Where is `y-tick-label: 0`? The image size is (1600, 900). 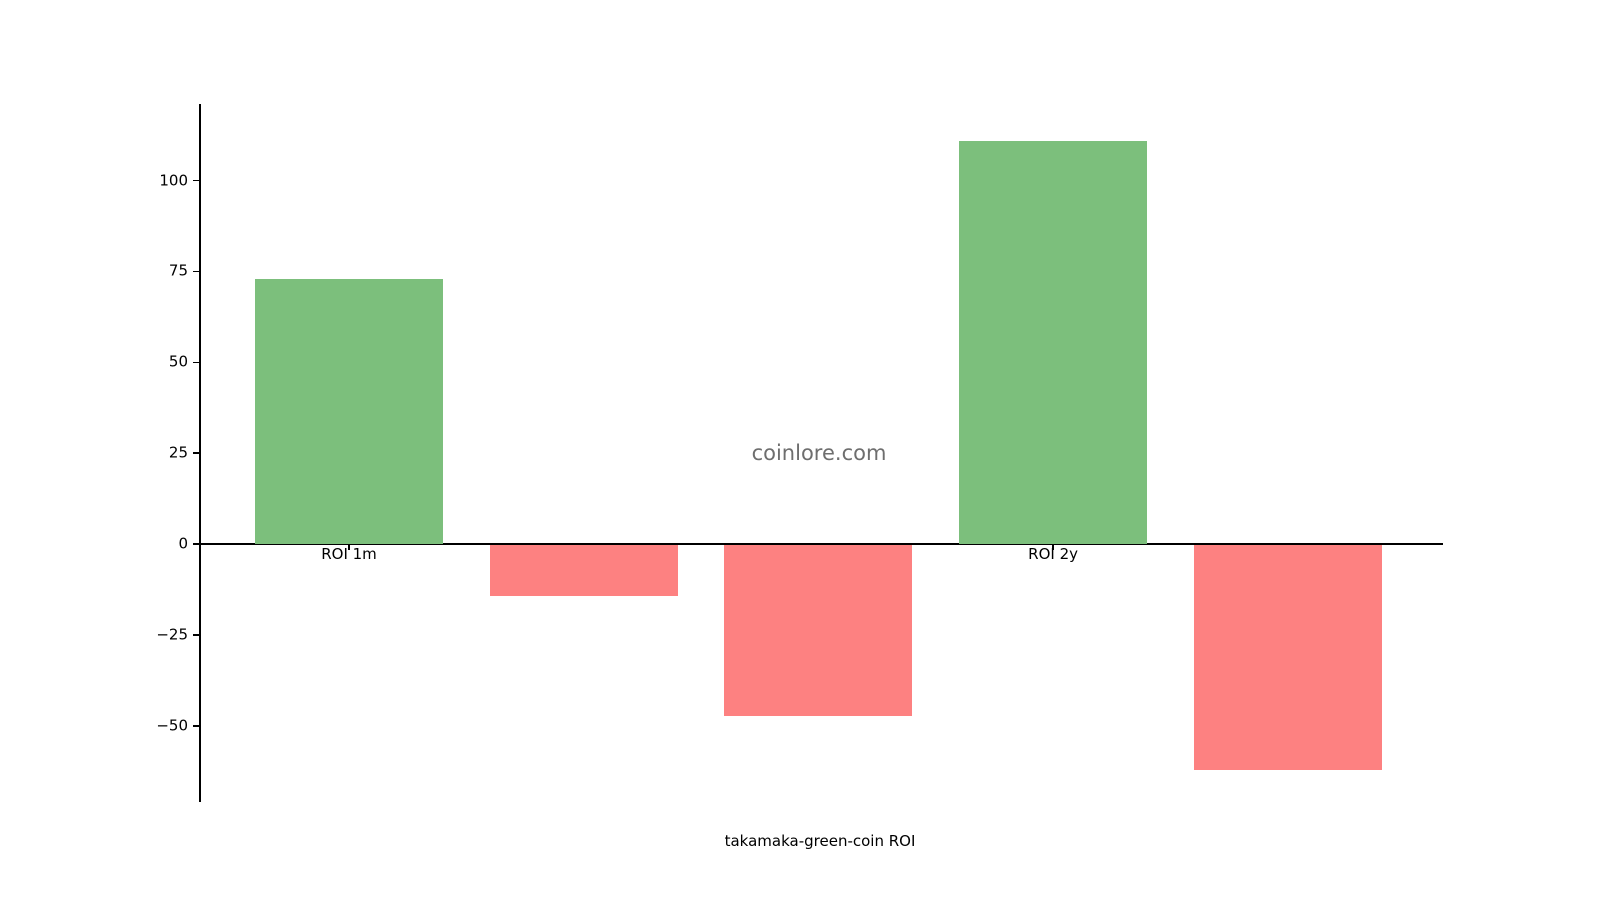
y-tick-label: 0 is located at coordinates (183, 543).